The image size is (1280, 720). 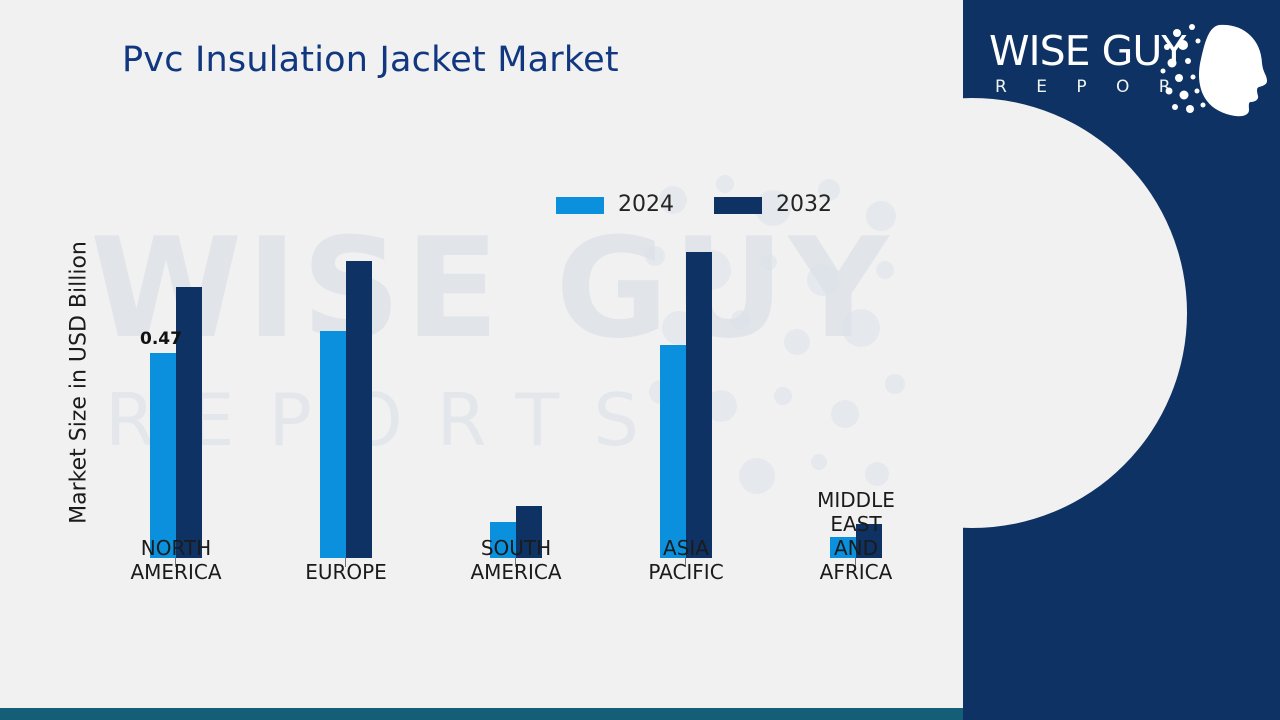 What do you see at coordinates (189, 422) in the screenshot?
I see `bar-2032-north-america` at bounding box center [189, 422].